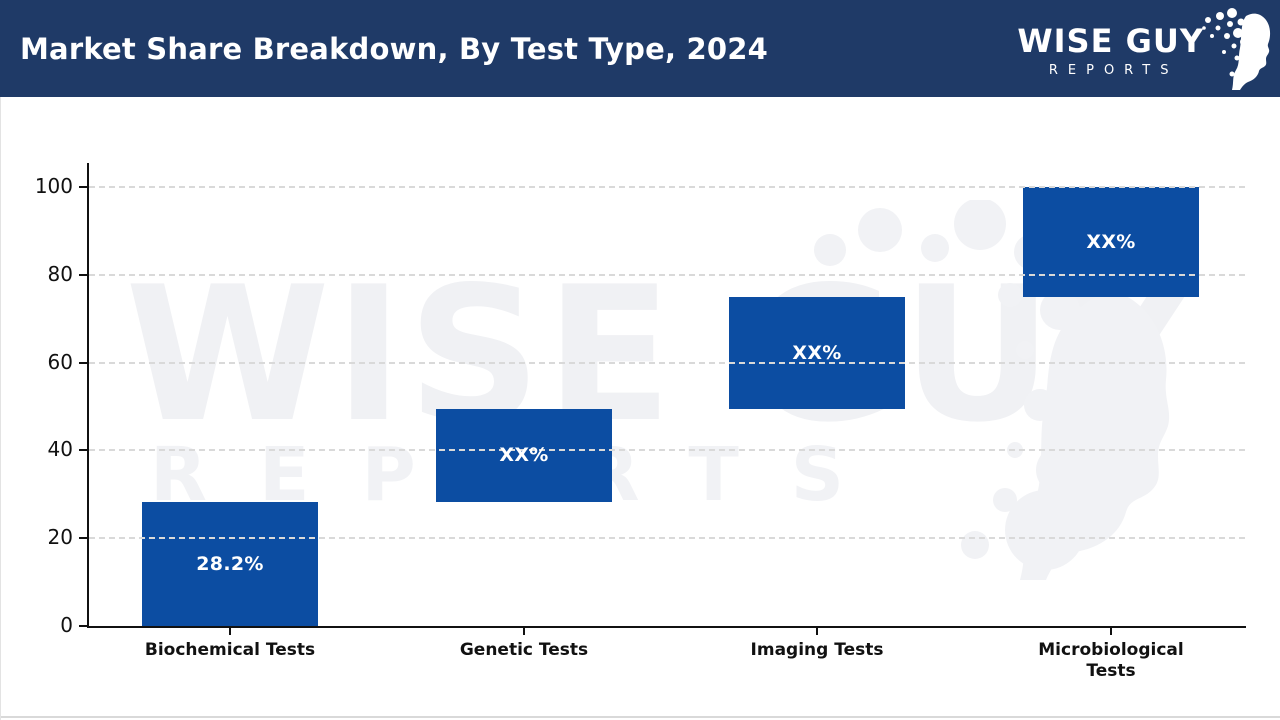  Describe the element at coordinates (1110, 41) in the screenshot. I see `logo-wordmark: WISE GUY` at that location.